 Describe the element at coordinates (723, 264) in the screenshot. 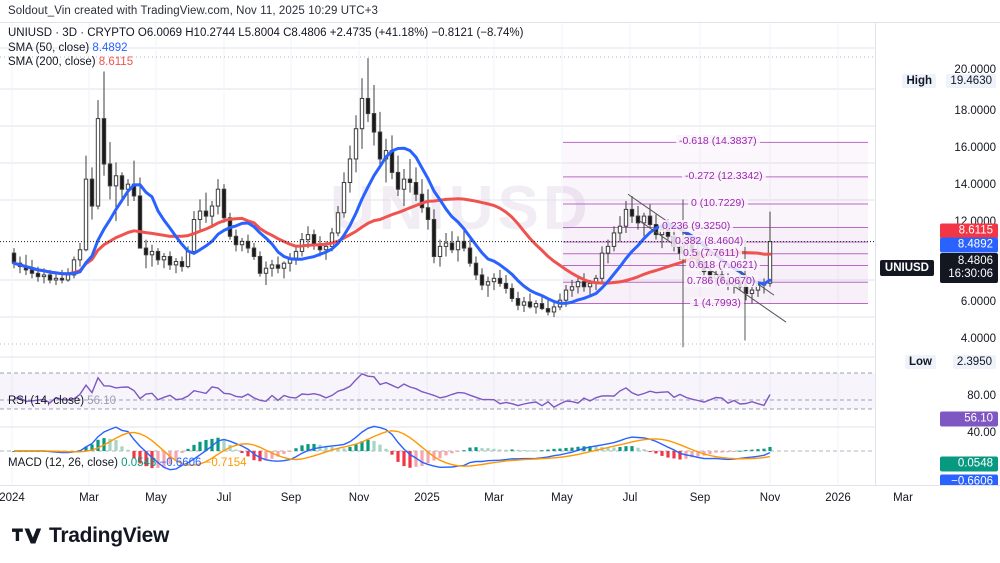

I see `fib-label-0neg618: 0.618 (7.0621)` at that location.